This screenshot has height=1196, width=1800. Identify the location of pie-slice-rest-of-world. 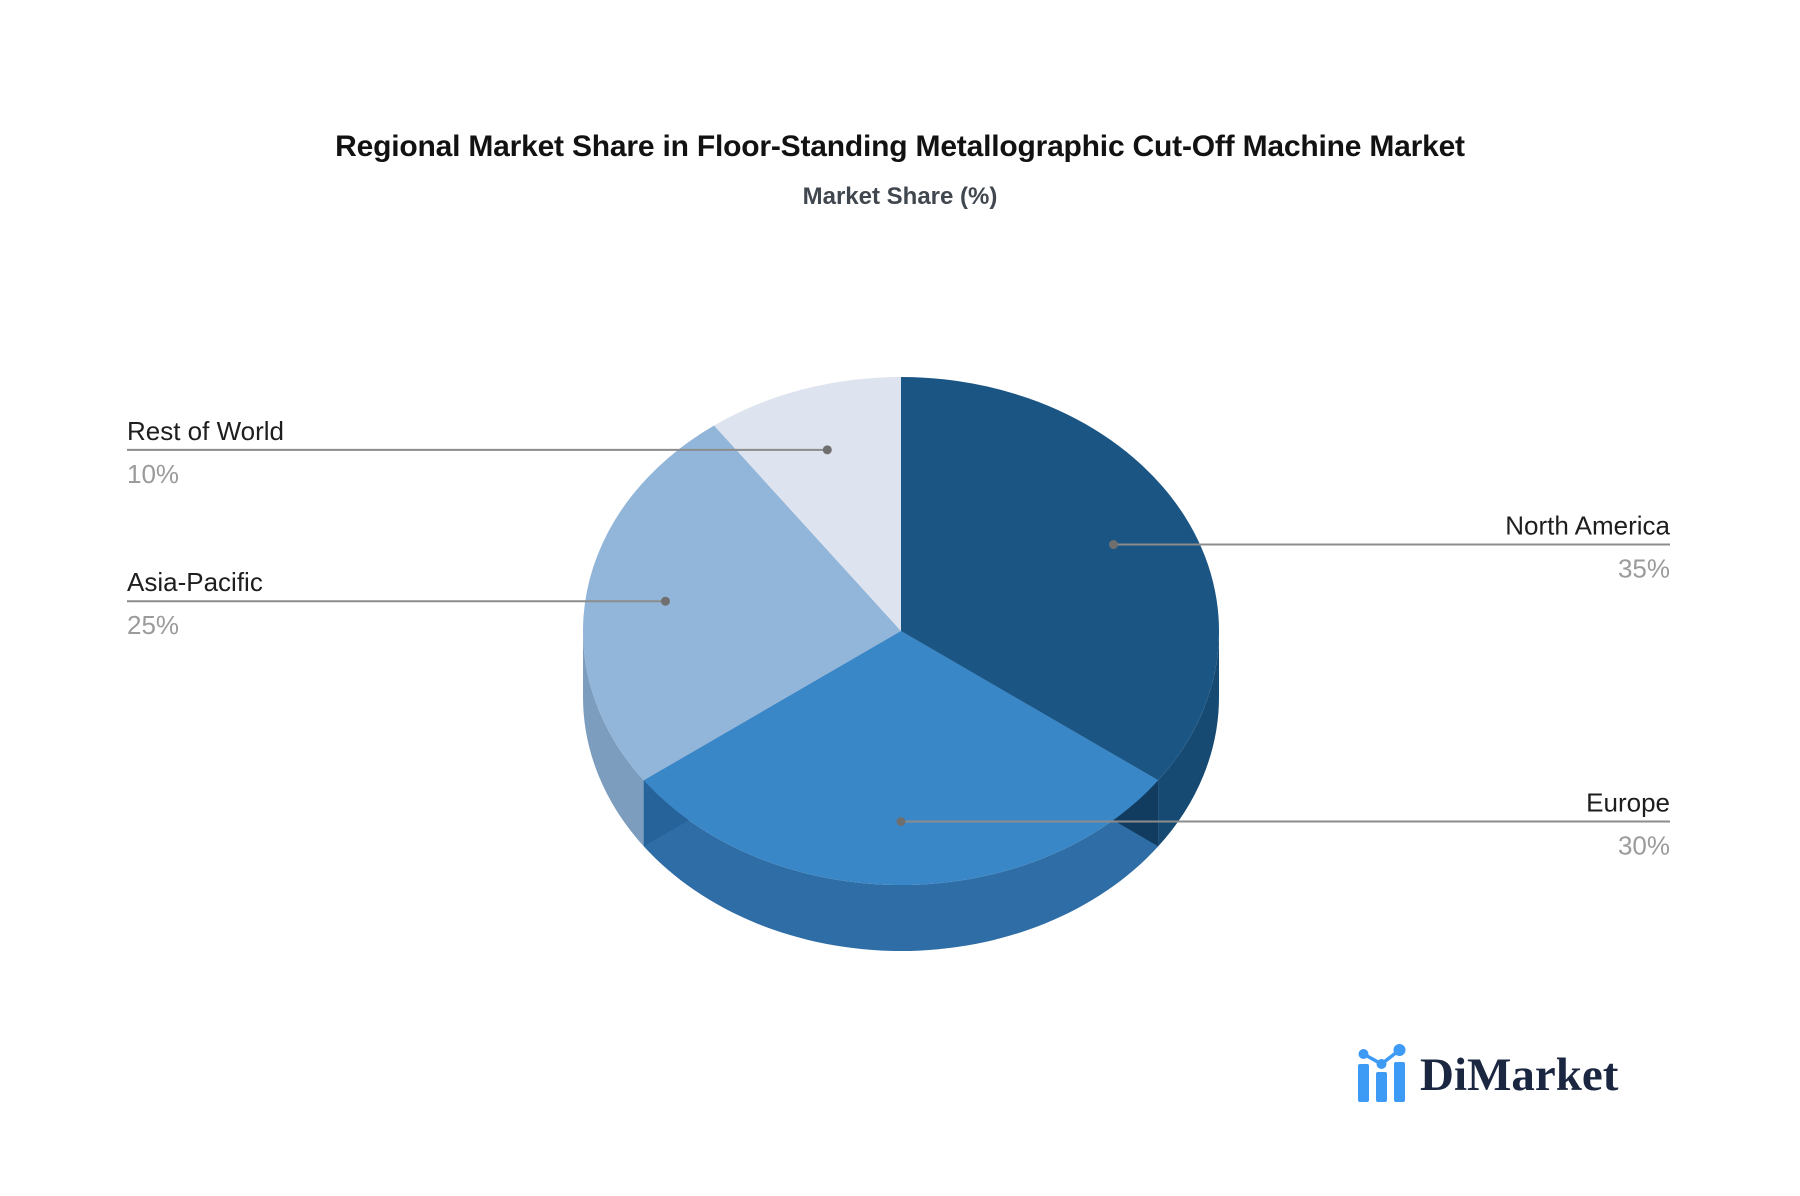
(807, 504).